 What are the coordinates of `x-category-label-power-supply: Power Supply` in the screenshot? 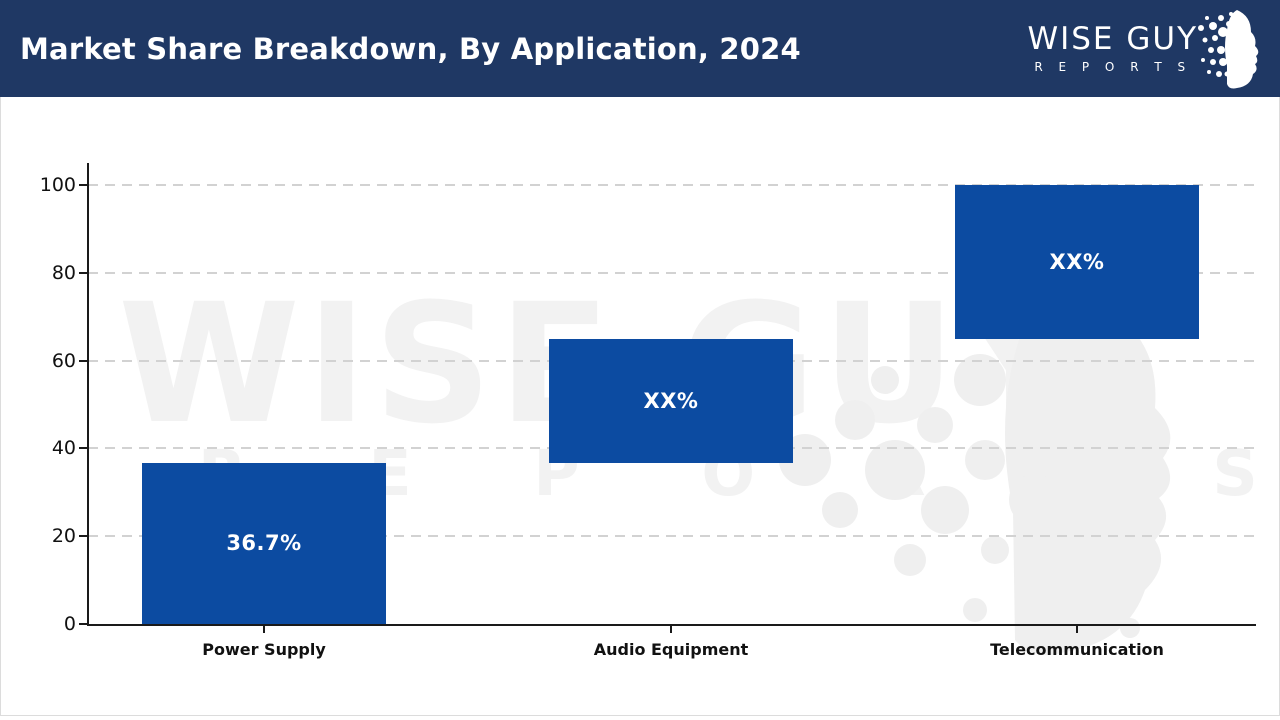 It's located at (264, 649).